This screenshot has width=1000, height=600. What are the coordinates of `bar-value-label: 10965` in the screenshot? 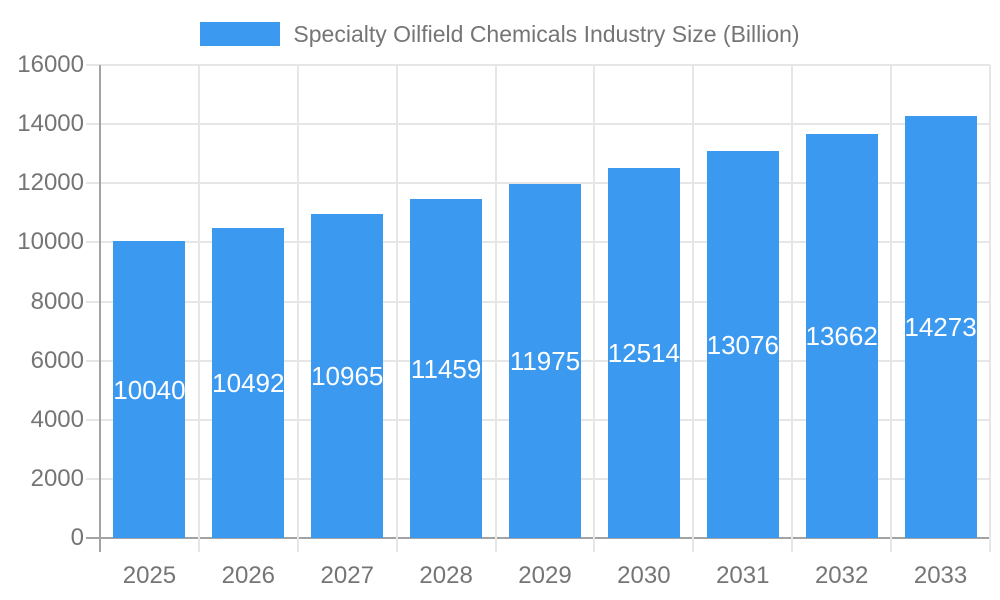 It's located at (347, 375).